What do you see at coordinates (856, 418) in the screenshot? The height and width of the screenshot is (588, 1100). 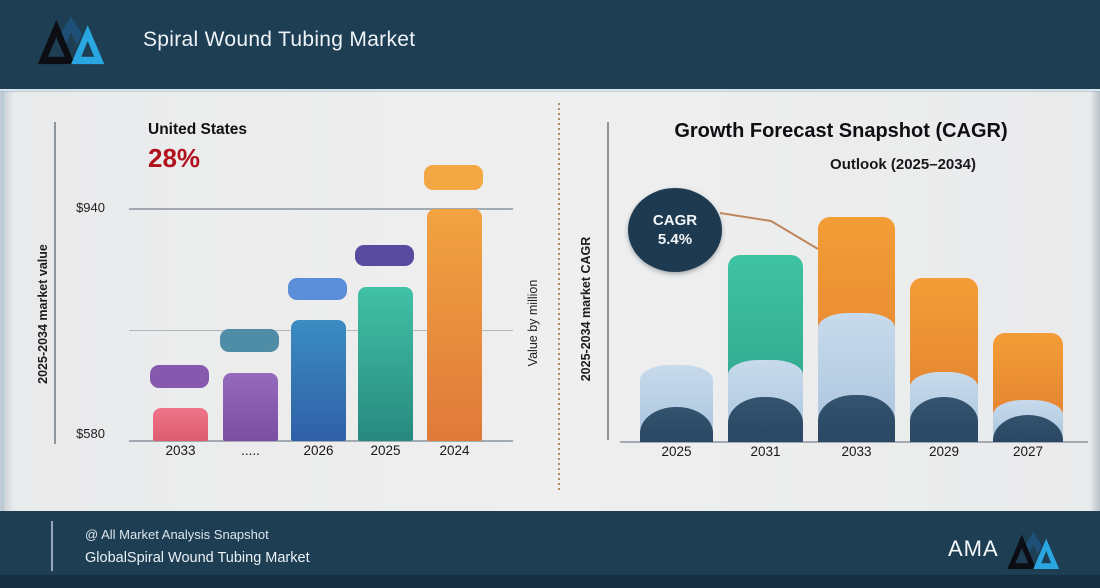 I see `segment-base-2033` at bounding box center [856, 418].